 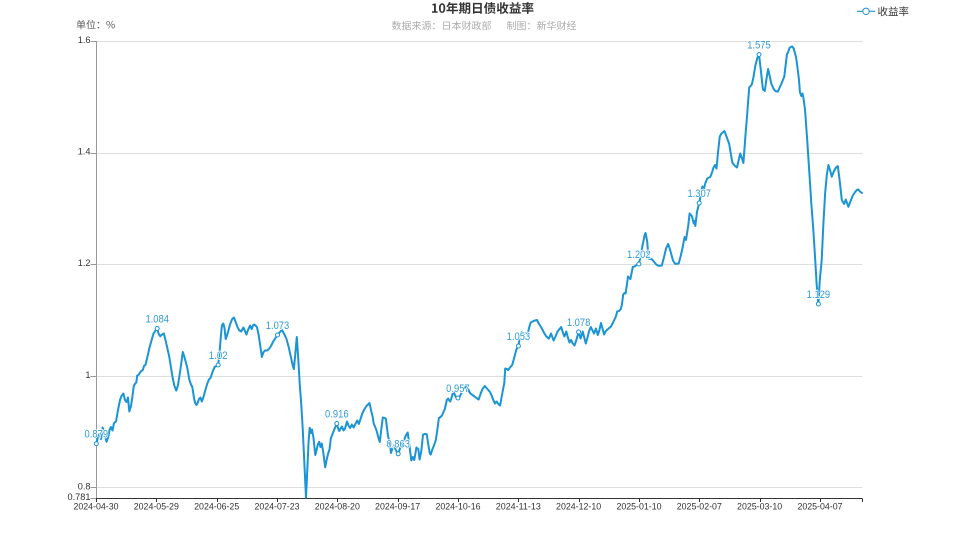 I want to click on svg-text: 1.575, so click(x=759, y=45).